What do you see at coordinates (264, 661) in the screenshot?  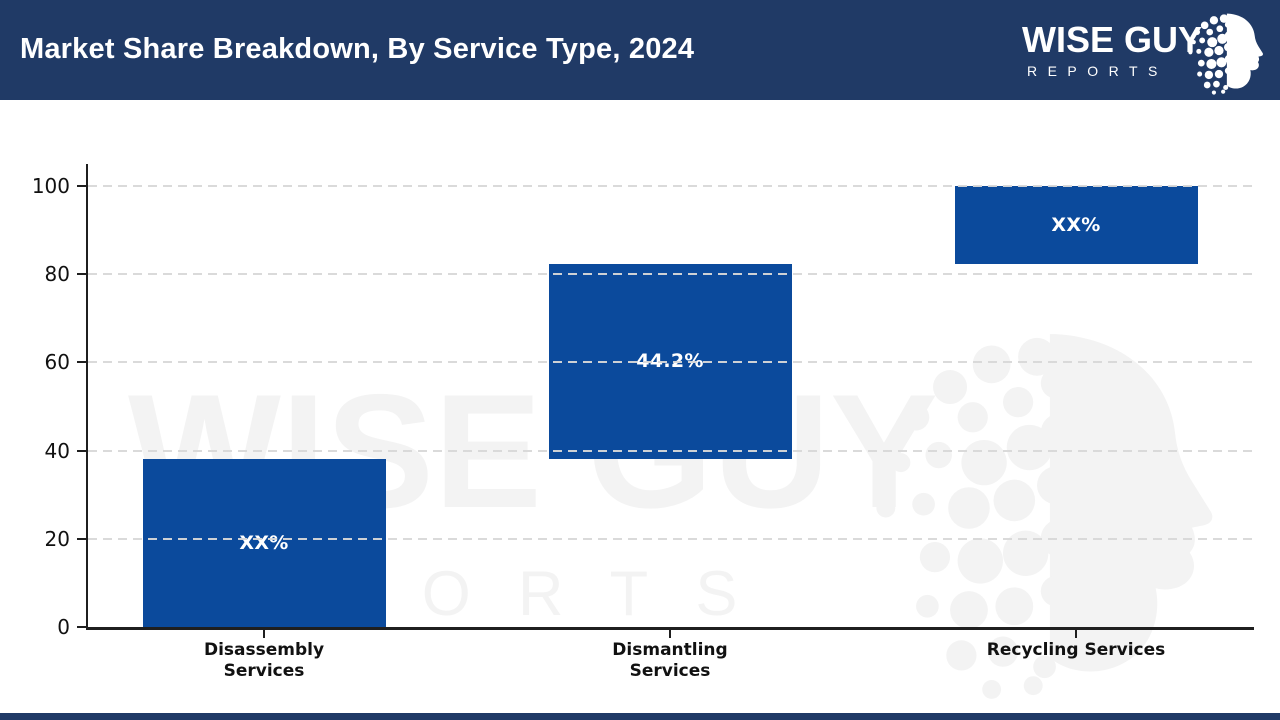 I see `x-tick-label: Disassembly Services` at bounding box center [264, 661].